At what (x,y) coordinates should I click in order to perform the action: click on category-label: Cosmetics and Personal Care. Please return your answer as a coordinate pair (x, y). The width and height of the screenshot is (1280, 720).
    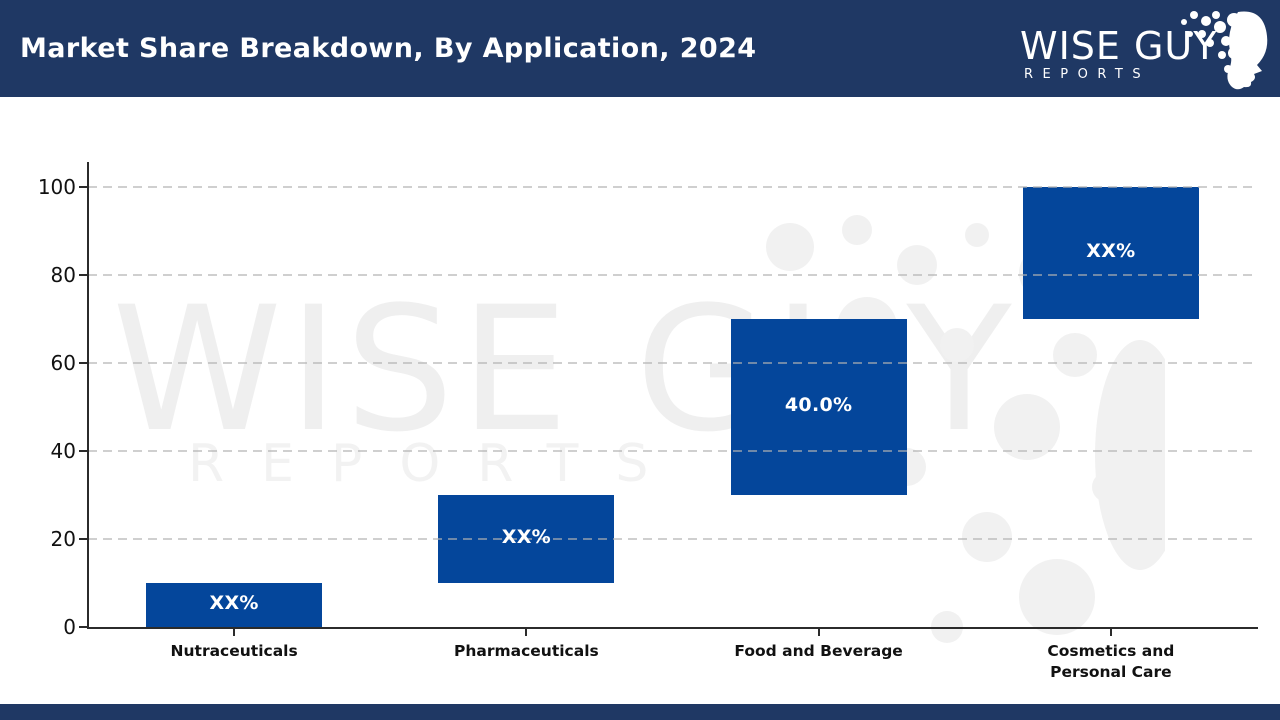
    Looking at the image, I should click on (1111, 661).